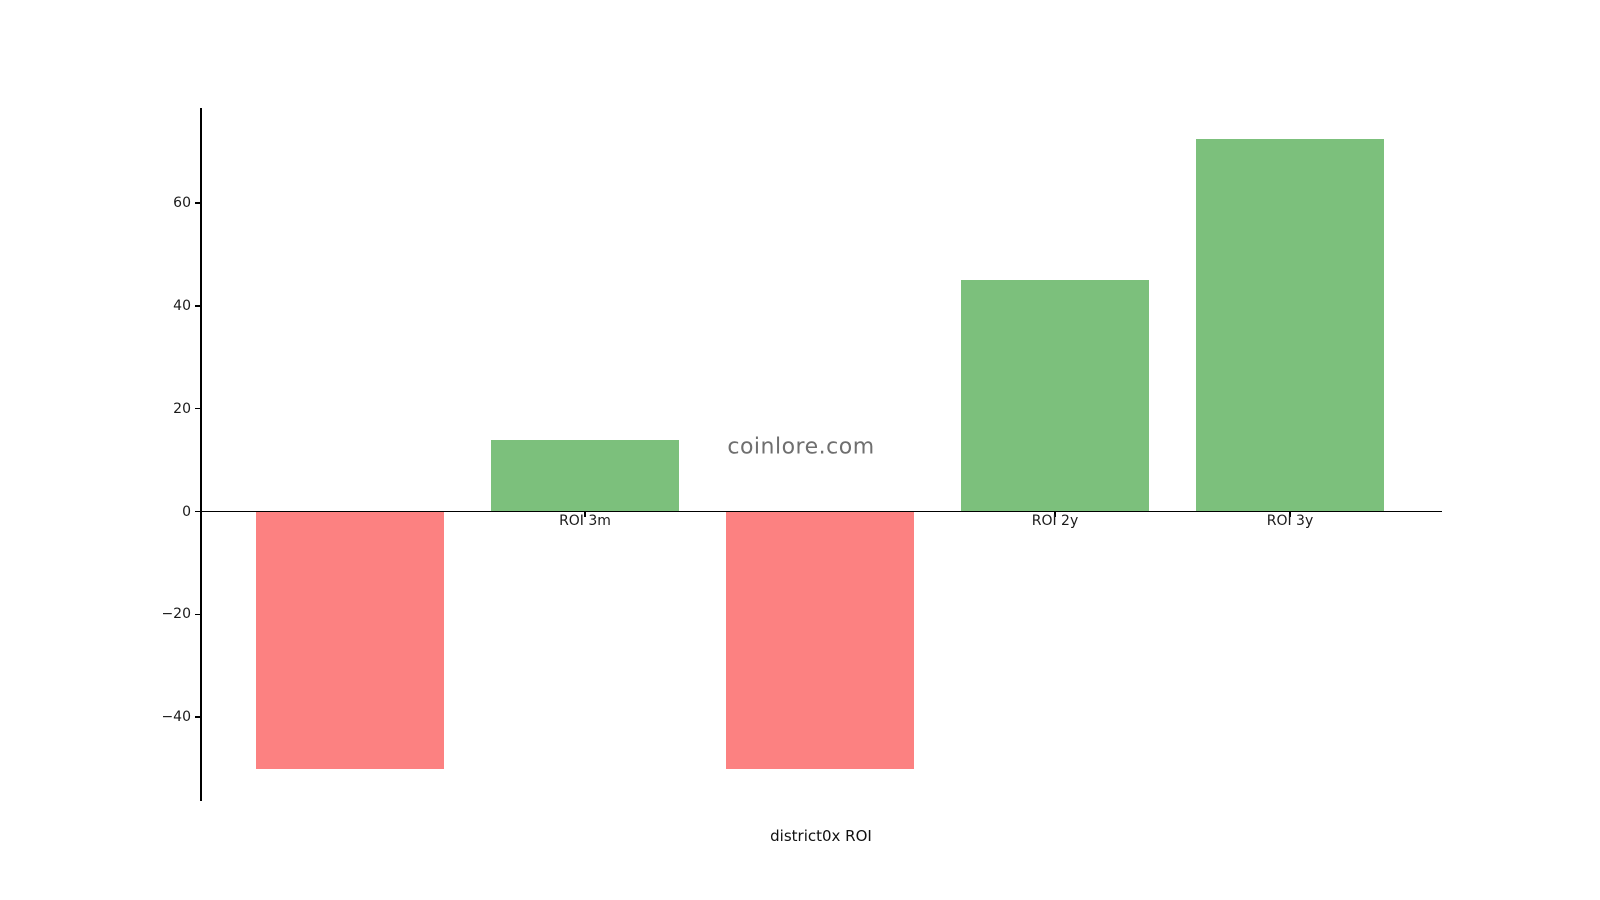 This screenshot has height=900, width=1600. Describe the element at coordinates (1055, 396) in the screenshot. I see `bar-roi-2y` at that location.